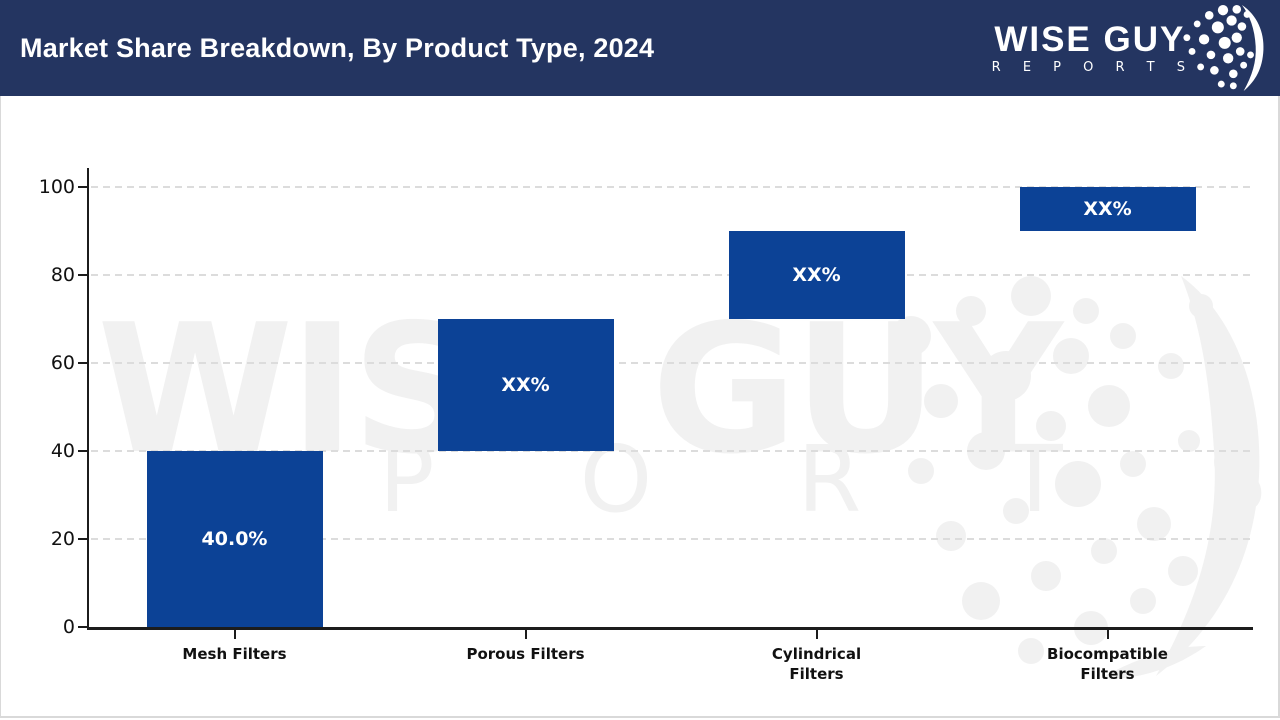 This screenshot has width=1280, height=720. I want to click on logo-wordmark: WISE GUY, so click(1090, 39).